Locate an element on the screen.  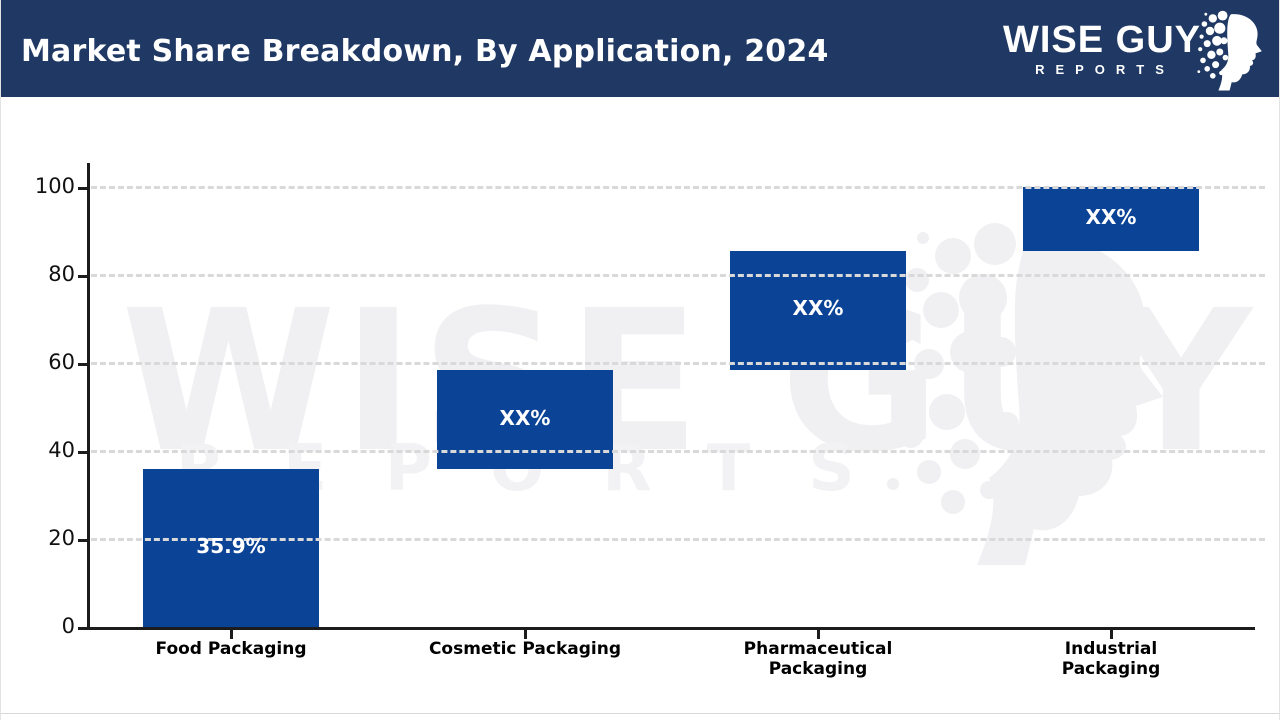
bar-food-packaging is located at coordinates (231, 548).